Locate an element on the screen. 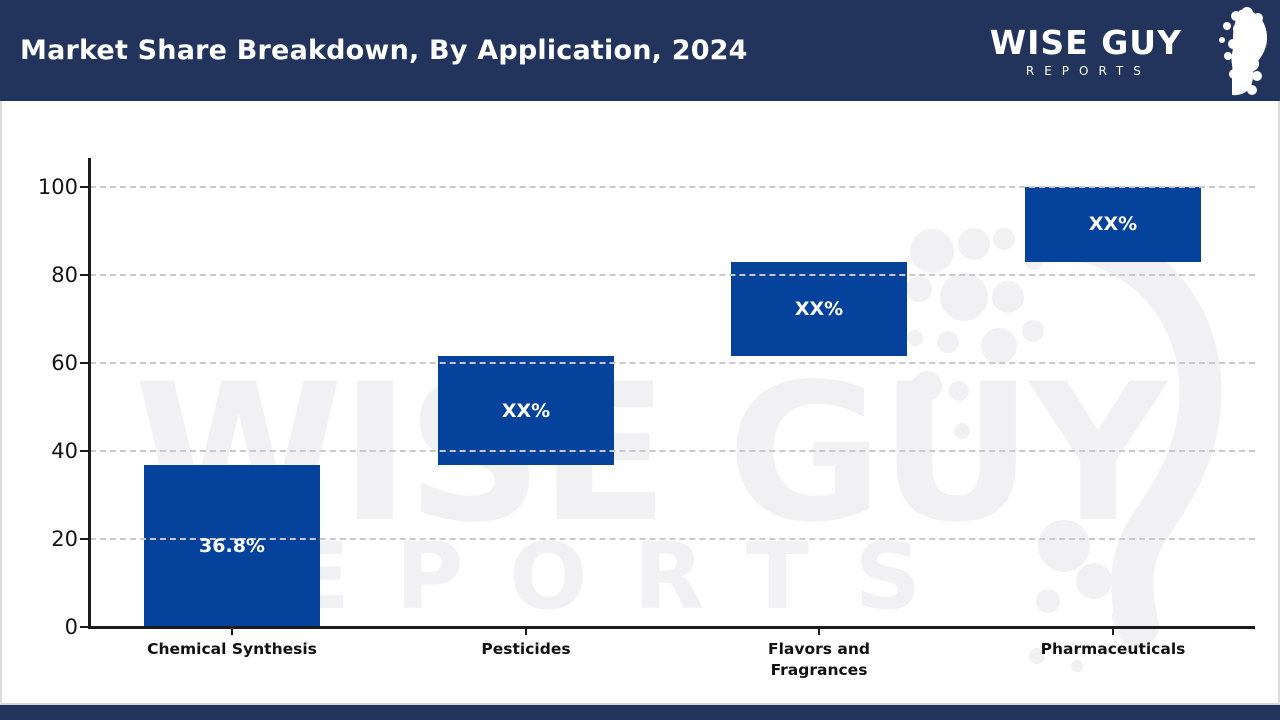  logo-subtitle: REPORTS is located at coordinates (1088, 70).